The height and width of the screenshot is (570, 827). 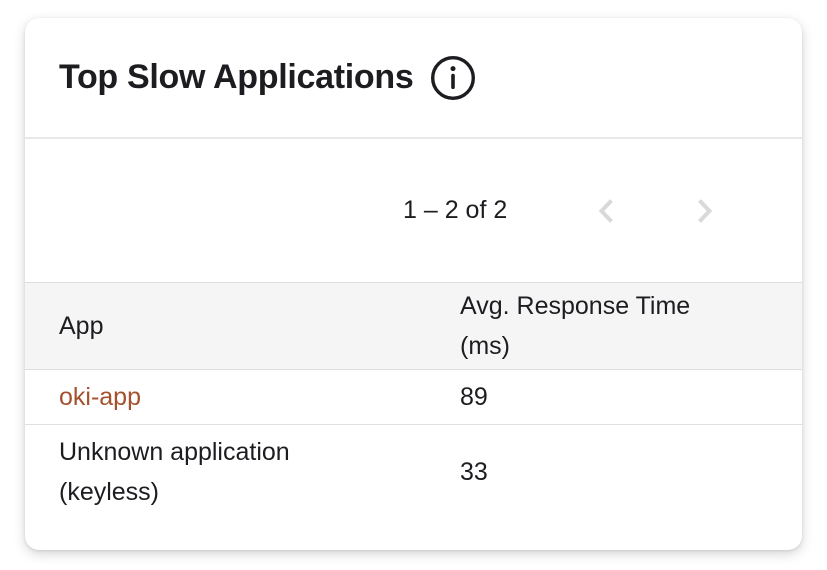 I want to click on card-title: Top Slow Applications, so click(x=236, y=77).